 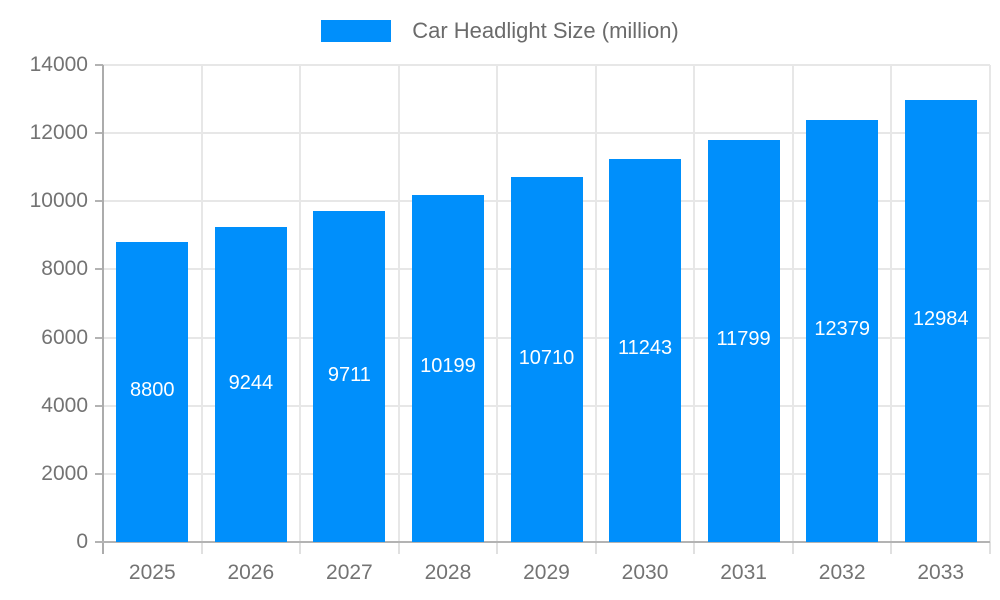 I want to click on bar-value-label: 8800, so click(x=152, y=390).